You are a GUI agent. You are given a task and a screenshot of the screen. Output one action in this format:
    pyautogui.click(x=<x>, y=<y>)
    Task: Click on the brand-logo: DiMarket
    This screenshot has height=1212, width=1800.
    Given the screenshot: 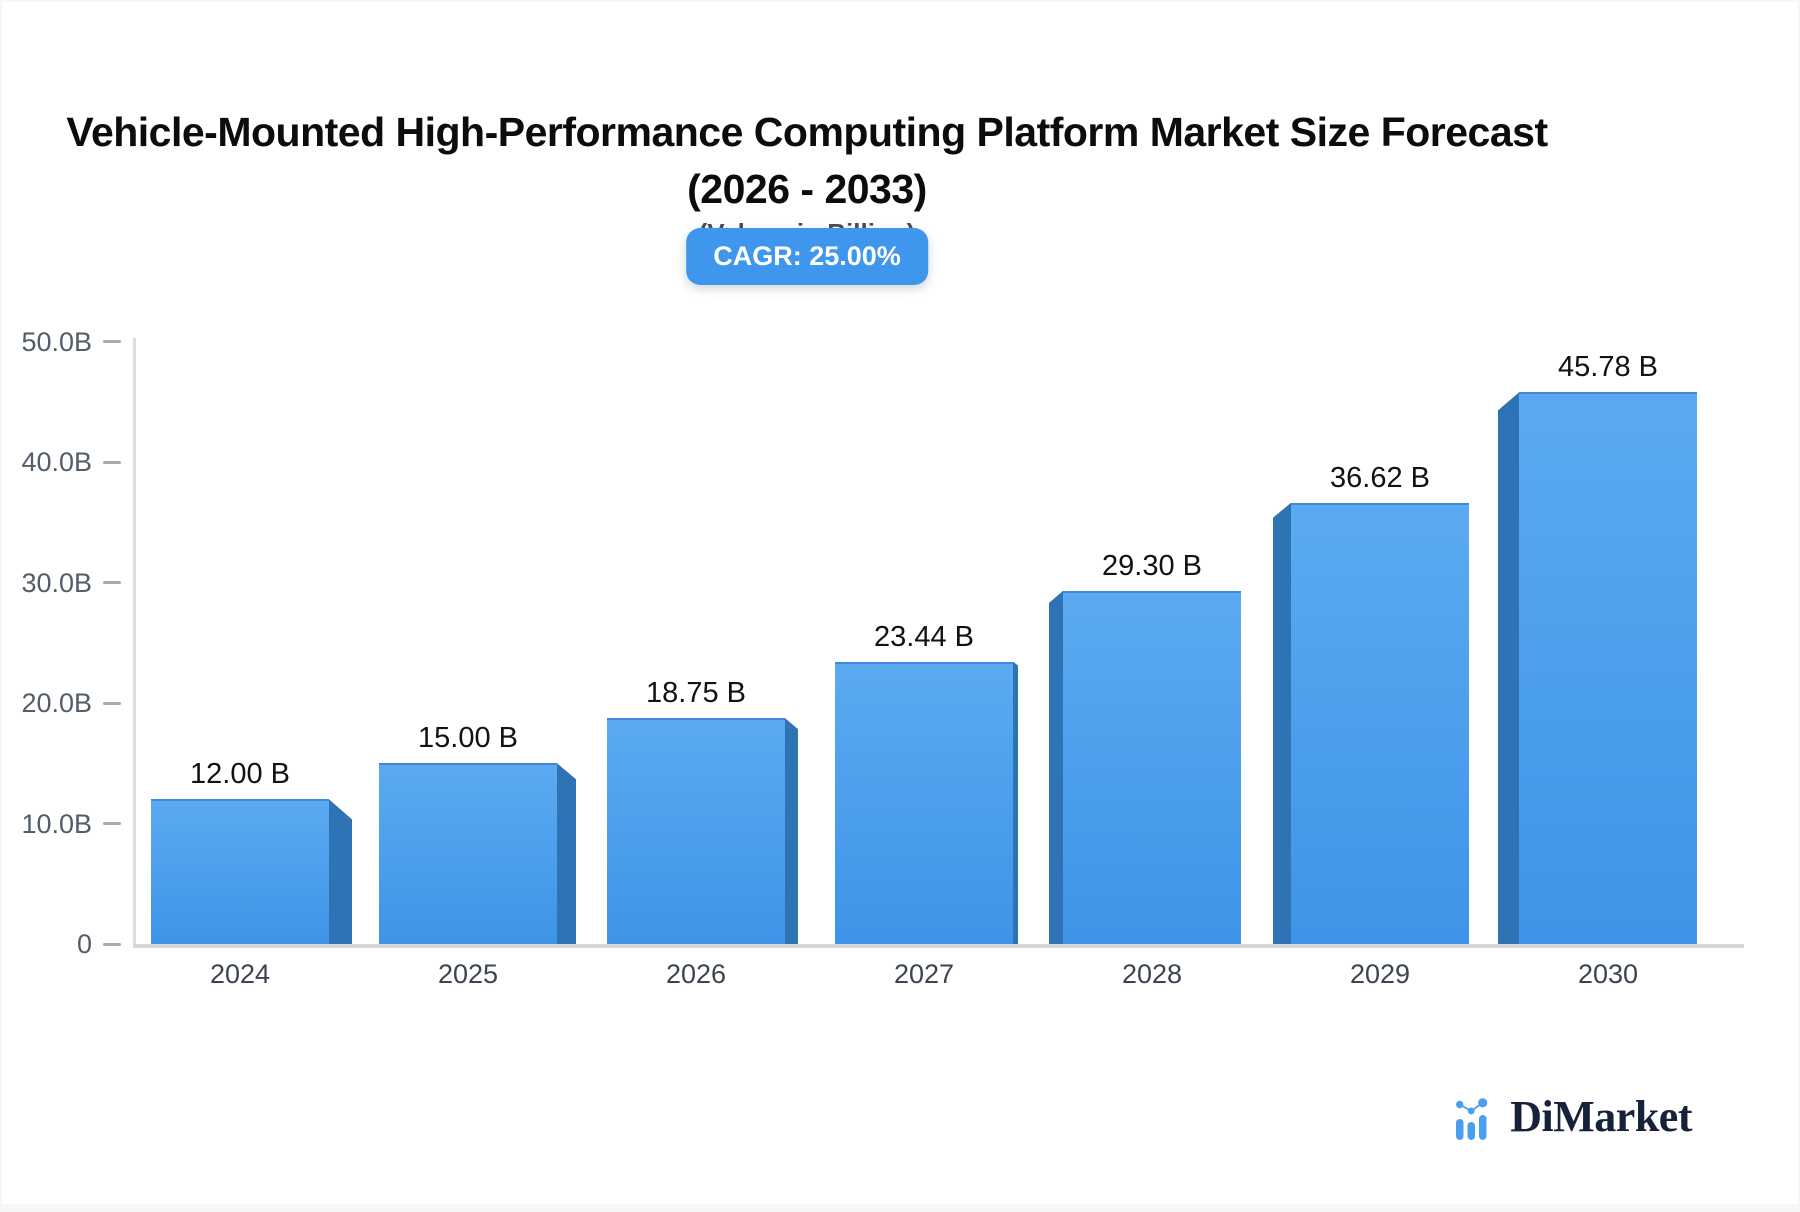 What is the action you would take?
    pyautogui.click(x=1573, y=1117)
    